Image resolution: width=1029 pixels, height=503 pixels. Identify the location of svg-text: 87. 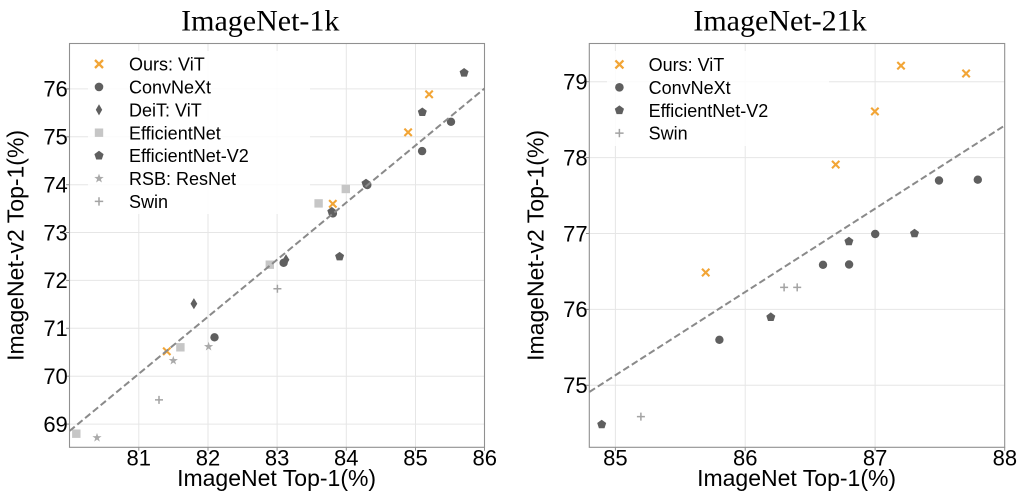
(875, 458).